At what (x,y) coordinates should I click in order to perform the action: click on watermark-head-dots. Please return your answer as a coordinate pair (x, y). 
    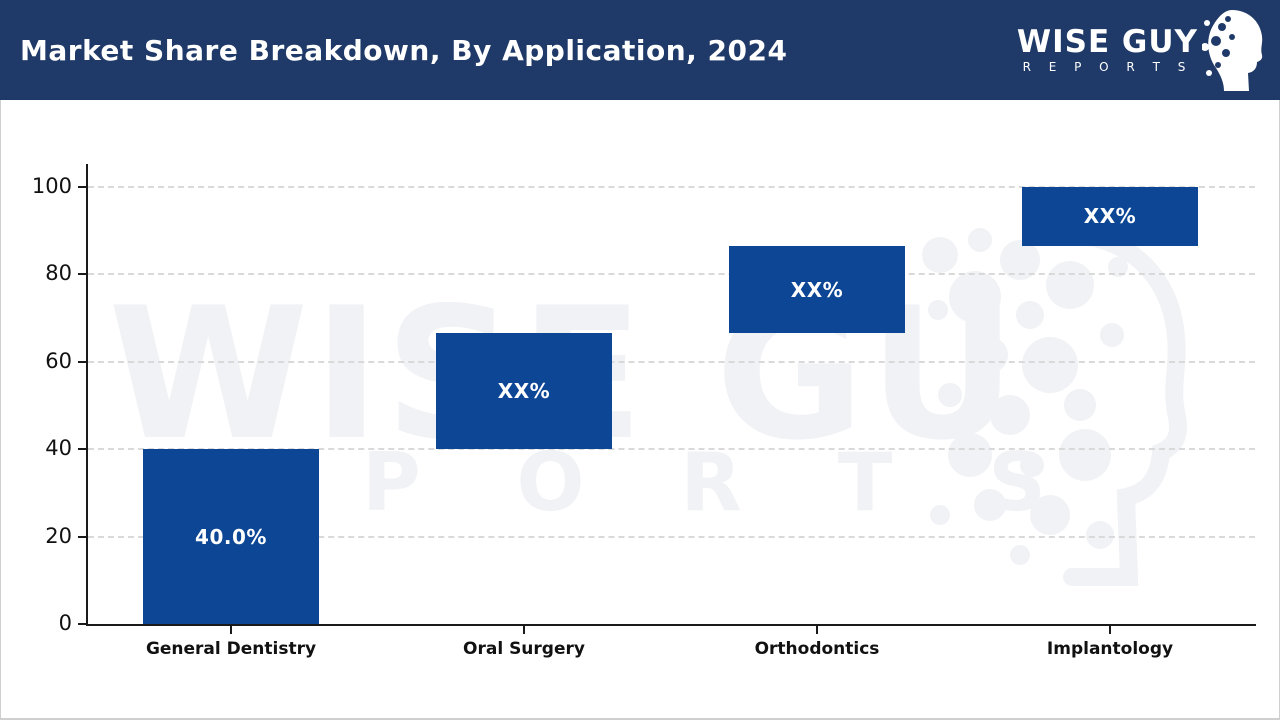
    Looking at the image, I should click on (1054, 407).